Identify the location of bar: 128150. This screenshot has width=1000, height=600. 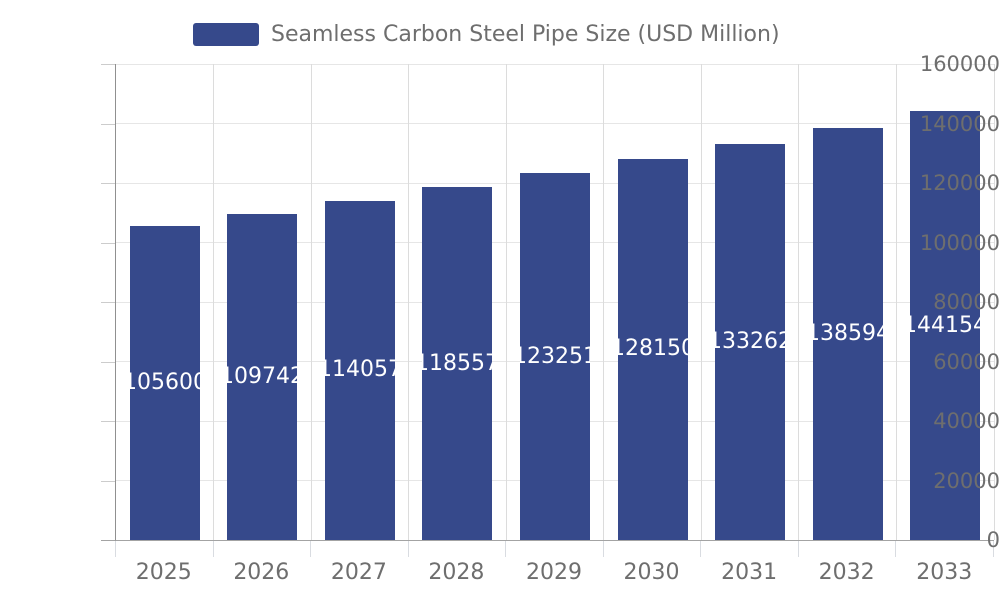
(653, 349).